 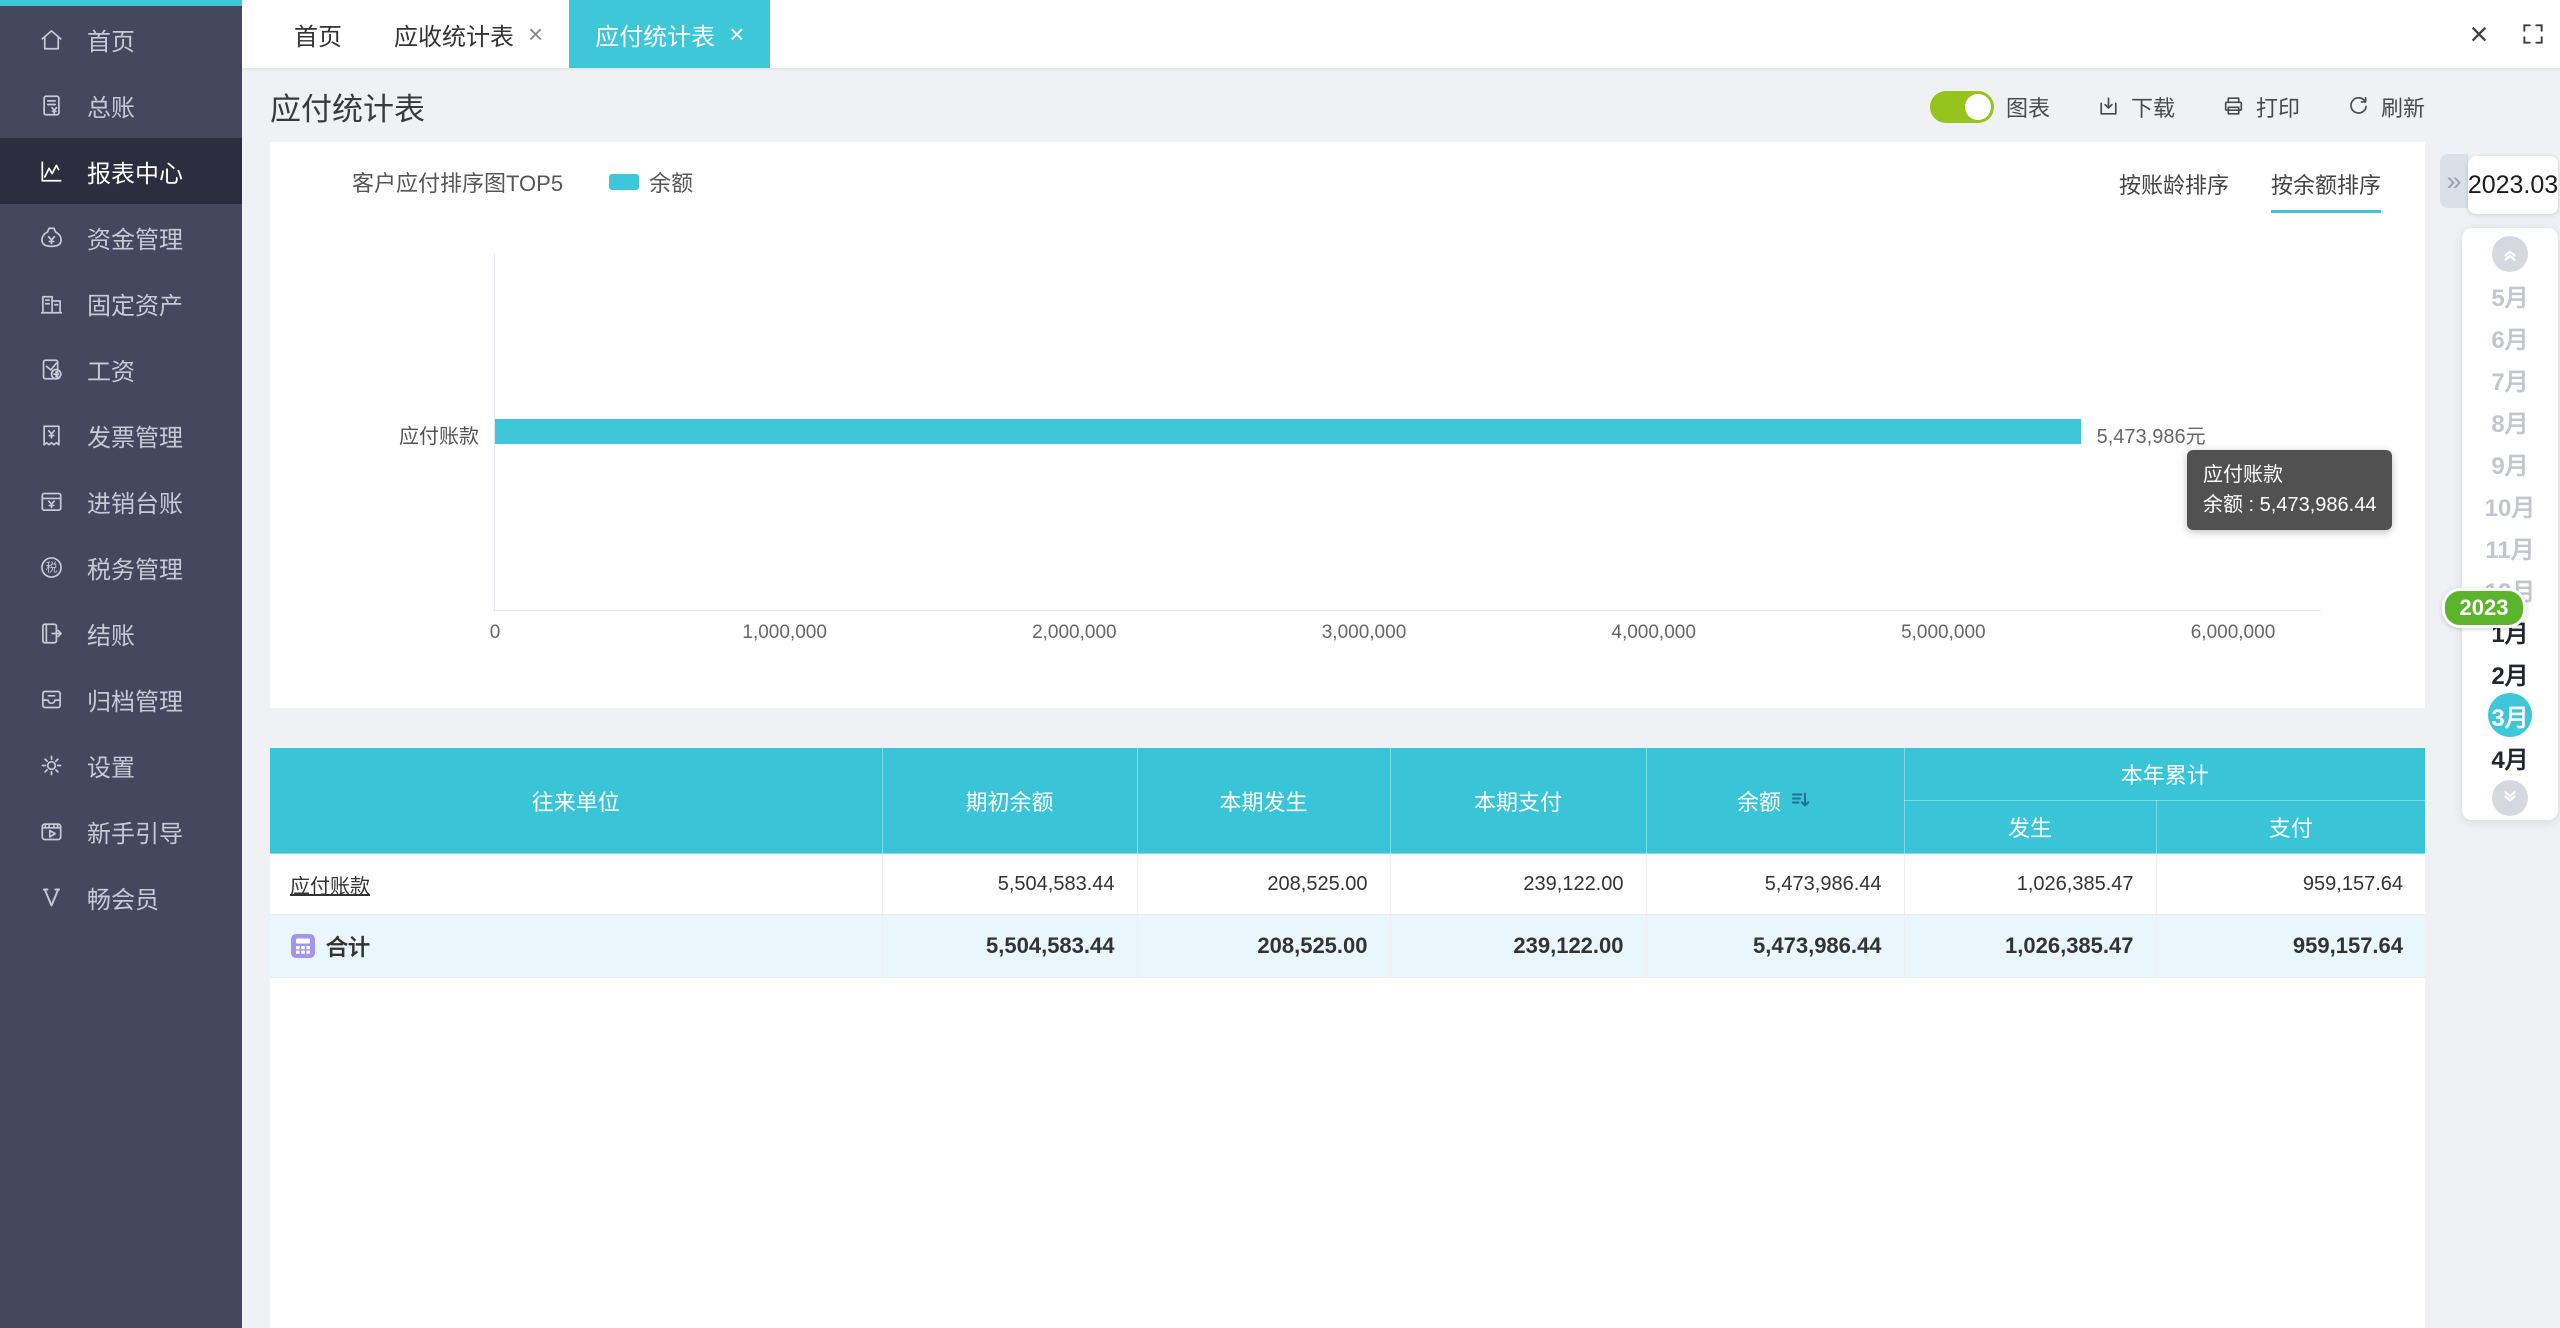 What do you see at coordinates (2454, 181) in the screenshot?
I see `collapse-panel-handle: »` at bounding box center [2454, 181].